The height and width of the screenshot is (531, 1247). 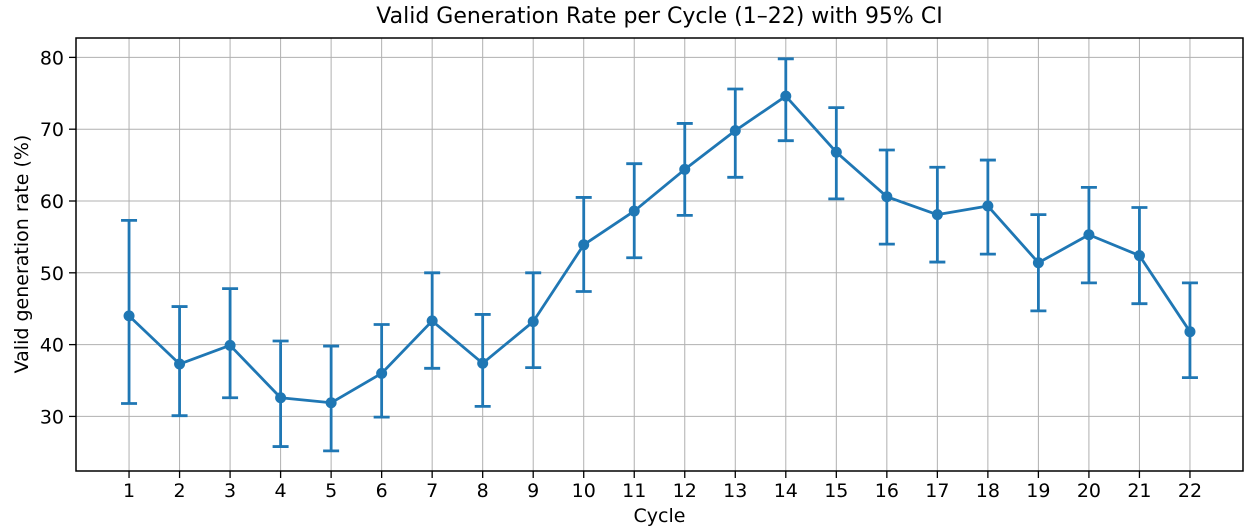 What do you see at coordinates (52, 202) in the screenshot?
I see `y-tick-label: 60` at bounding box center [52, 202].